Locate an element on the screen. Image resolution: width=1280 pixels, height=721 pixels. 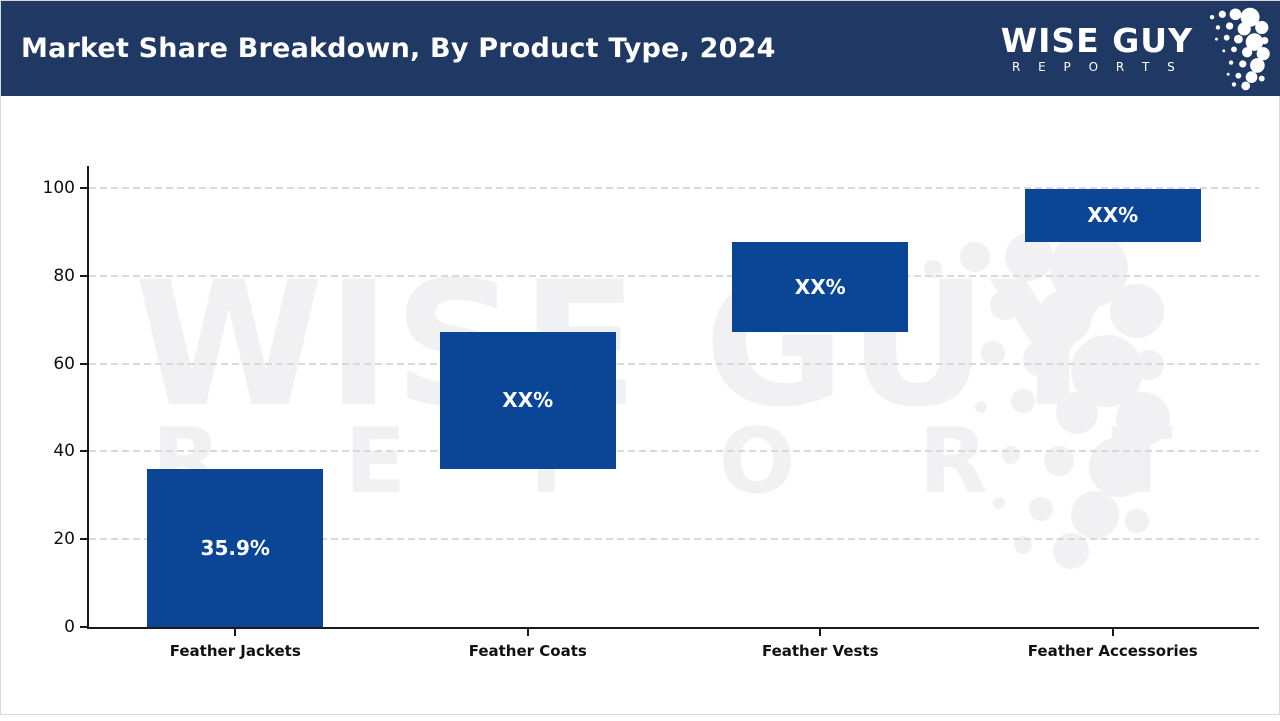
x-tick-feather-coats is located at coordinates (527, 632).